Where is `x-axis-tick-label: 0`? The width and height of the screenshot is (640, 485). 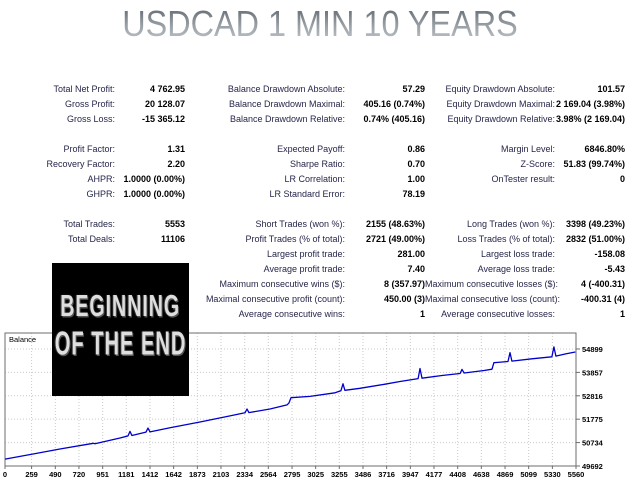 x-axis-tick-label: 0 is located at coordinates (5, 474).